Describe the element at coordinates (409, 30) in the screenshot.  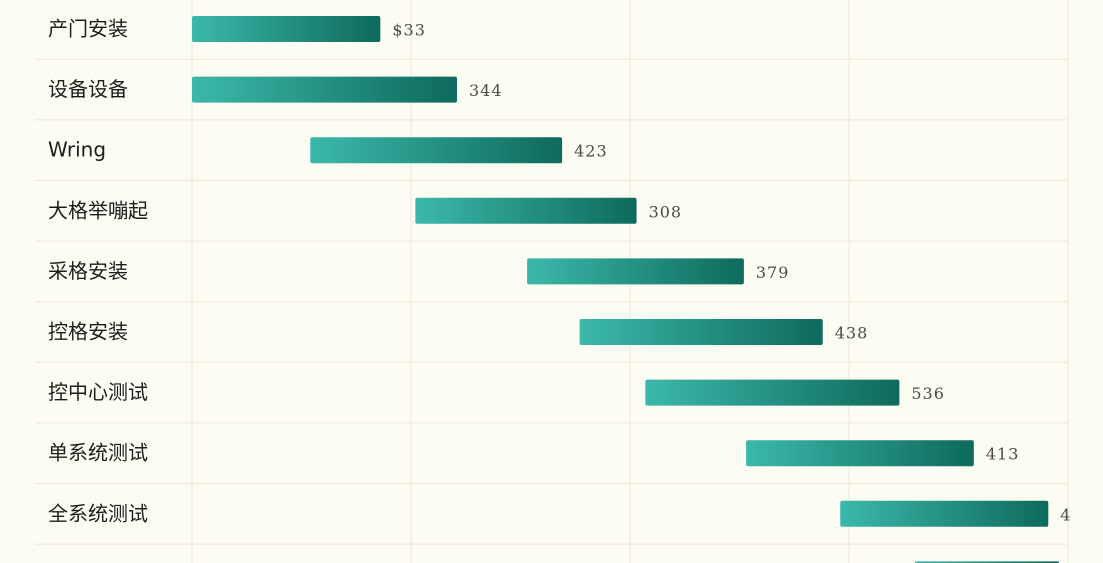
I see `bar-label: $33` at that location.